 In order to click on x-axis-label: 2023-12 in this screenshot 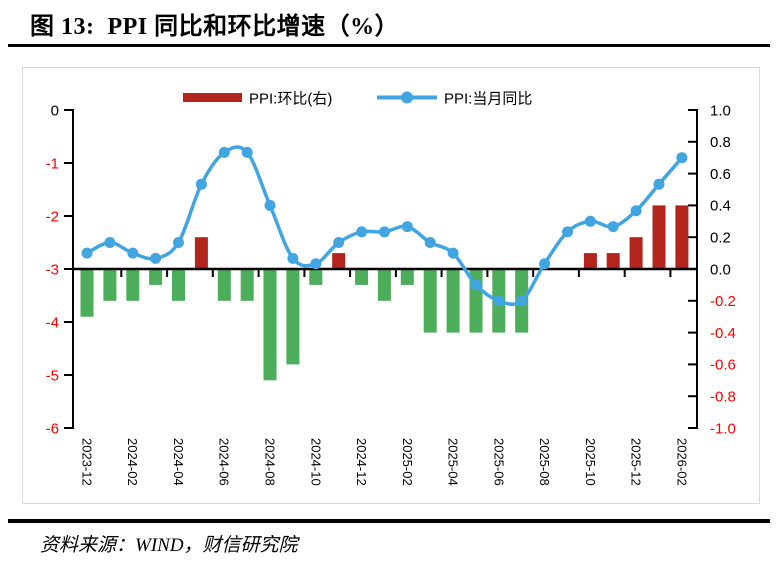, I will do `click(86, 462)`.